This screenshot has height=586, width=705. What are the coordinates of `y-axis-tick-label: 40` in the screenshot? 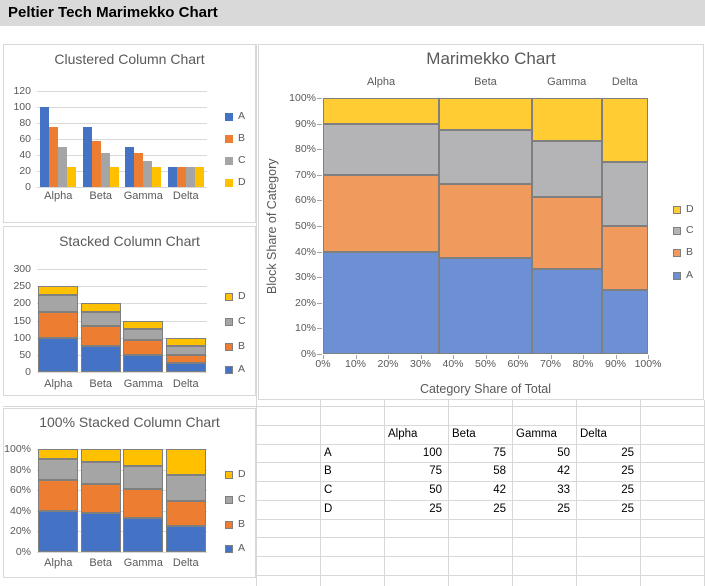 It's located at (25, 155).